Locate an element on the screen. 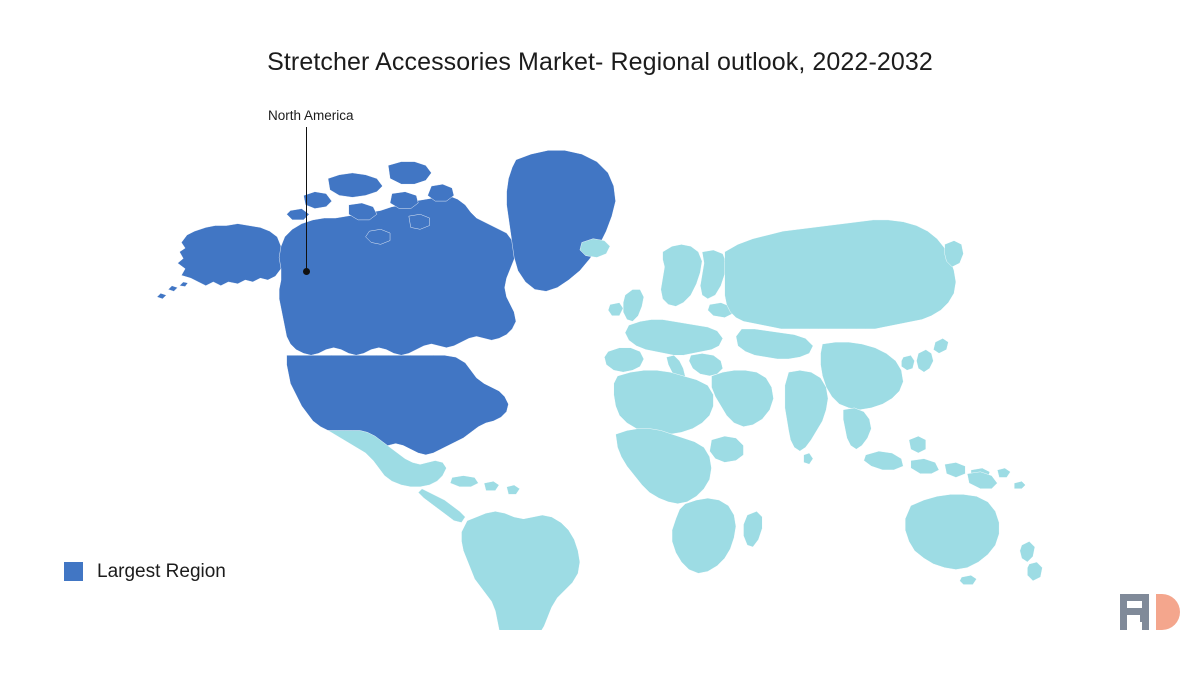  map-west-central-africa is located at coordinates (663, 466).